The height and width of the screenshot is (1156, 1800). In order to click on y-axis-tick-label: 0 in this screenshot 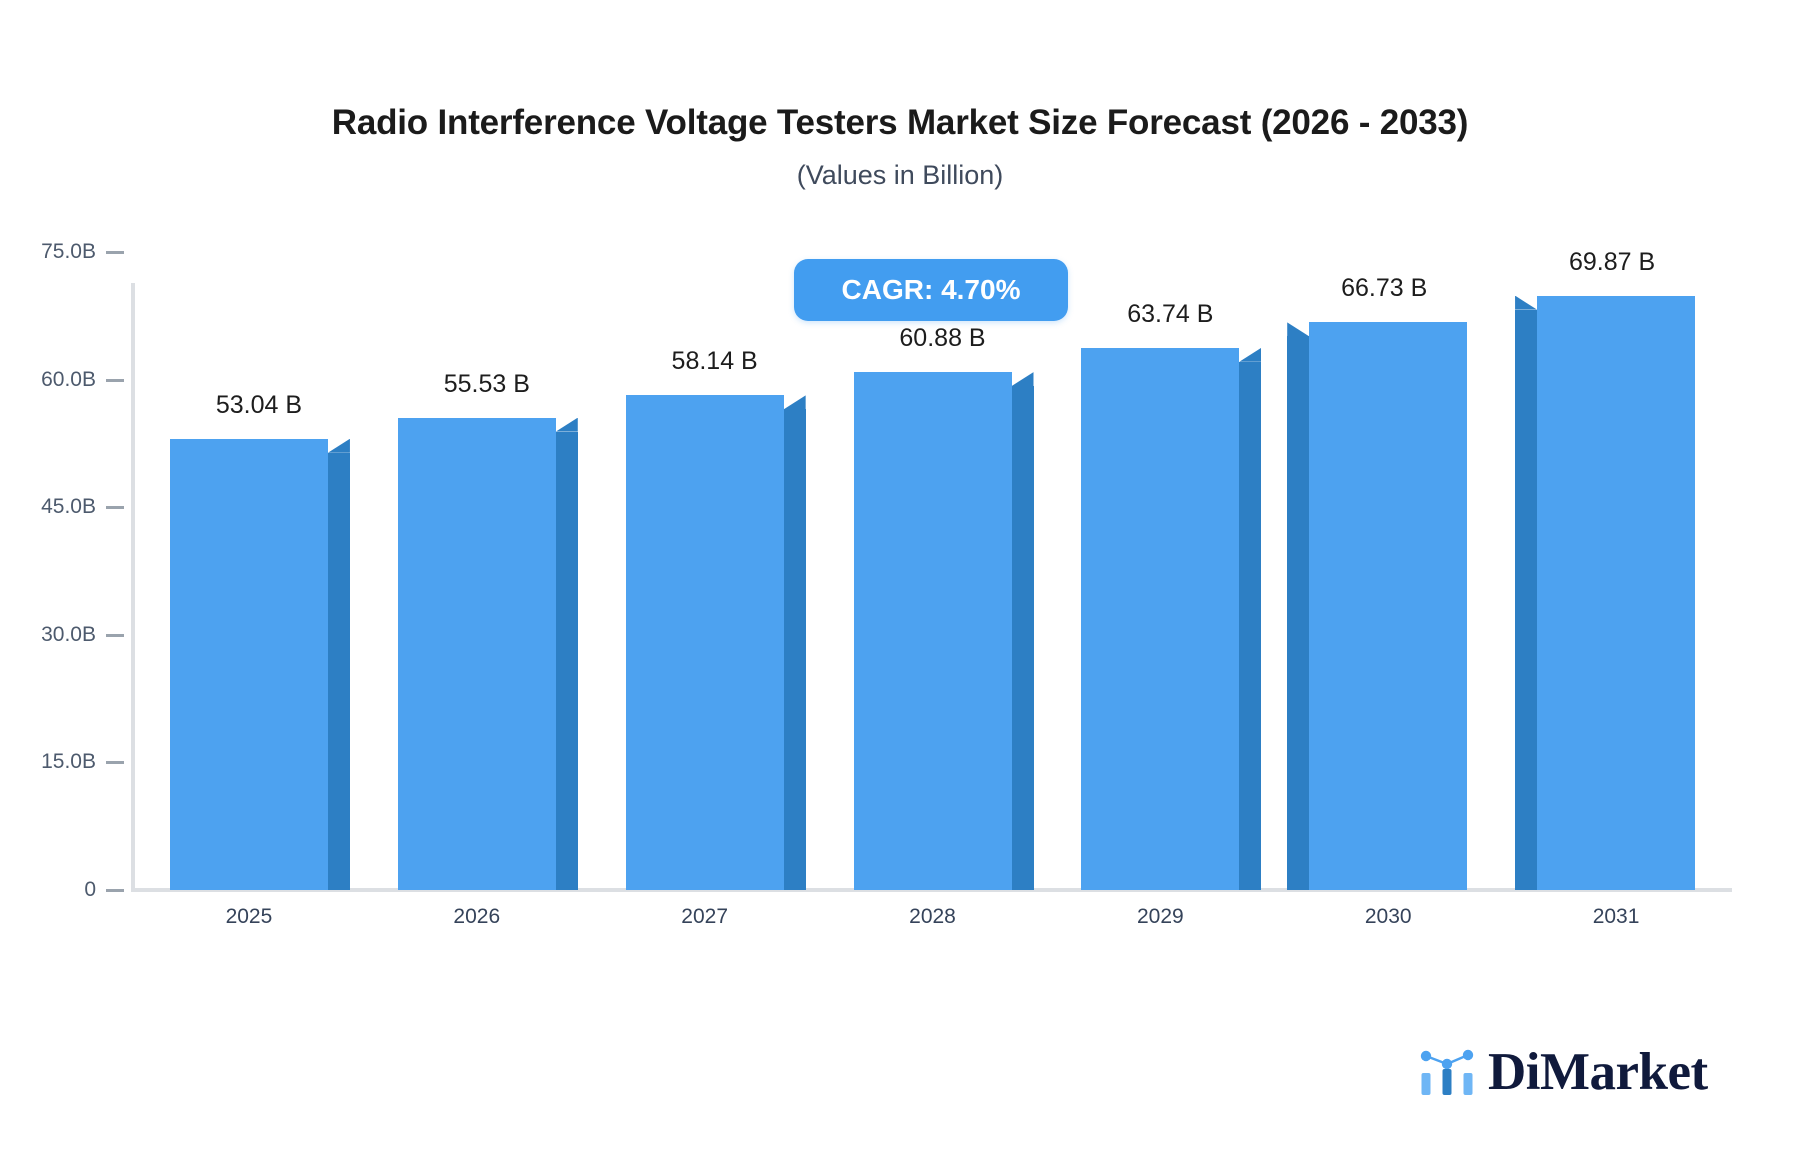, I will do `click(90, 889)`.